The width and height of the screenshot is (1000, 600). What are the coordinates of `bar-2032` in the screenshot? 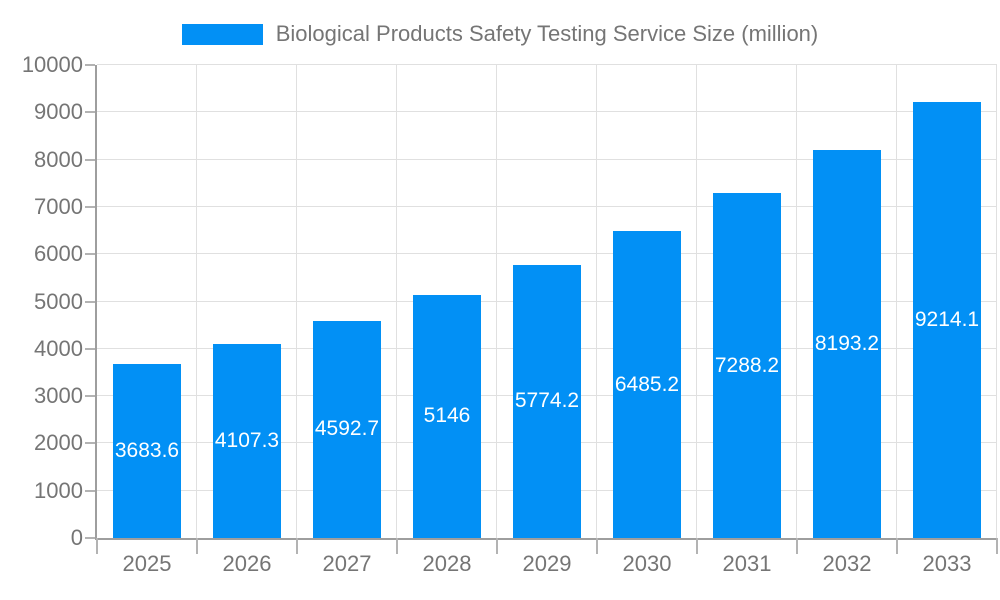 It's located at (847, 344).